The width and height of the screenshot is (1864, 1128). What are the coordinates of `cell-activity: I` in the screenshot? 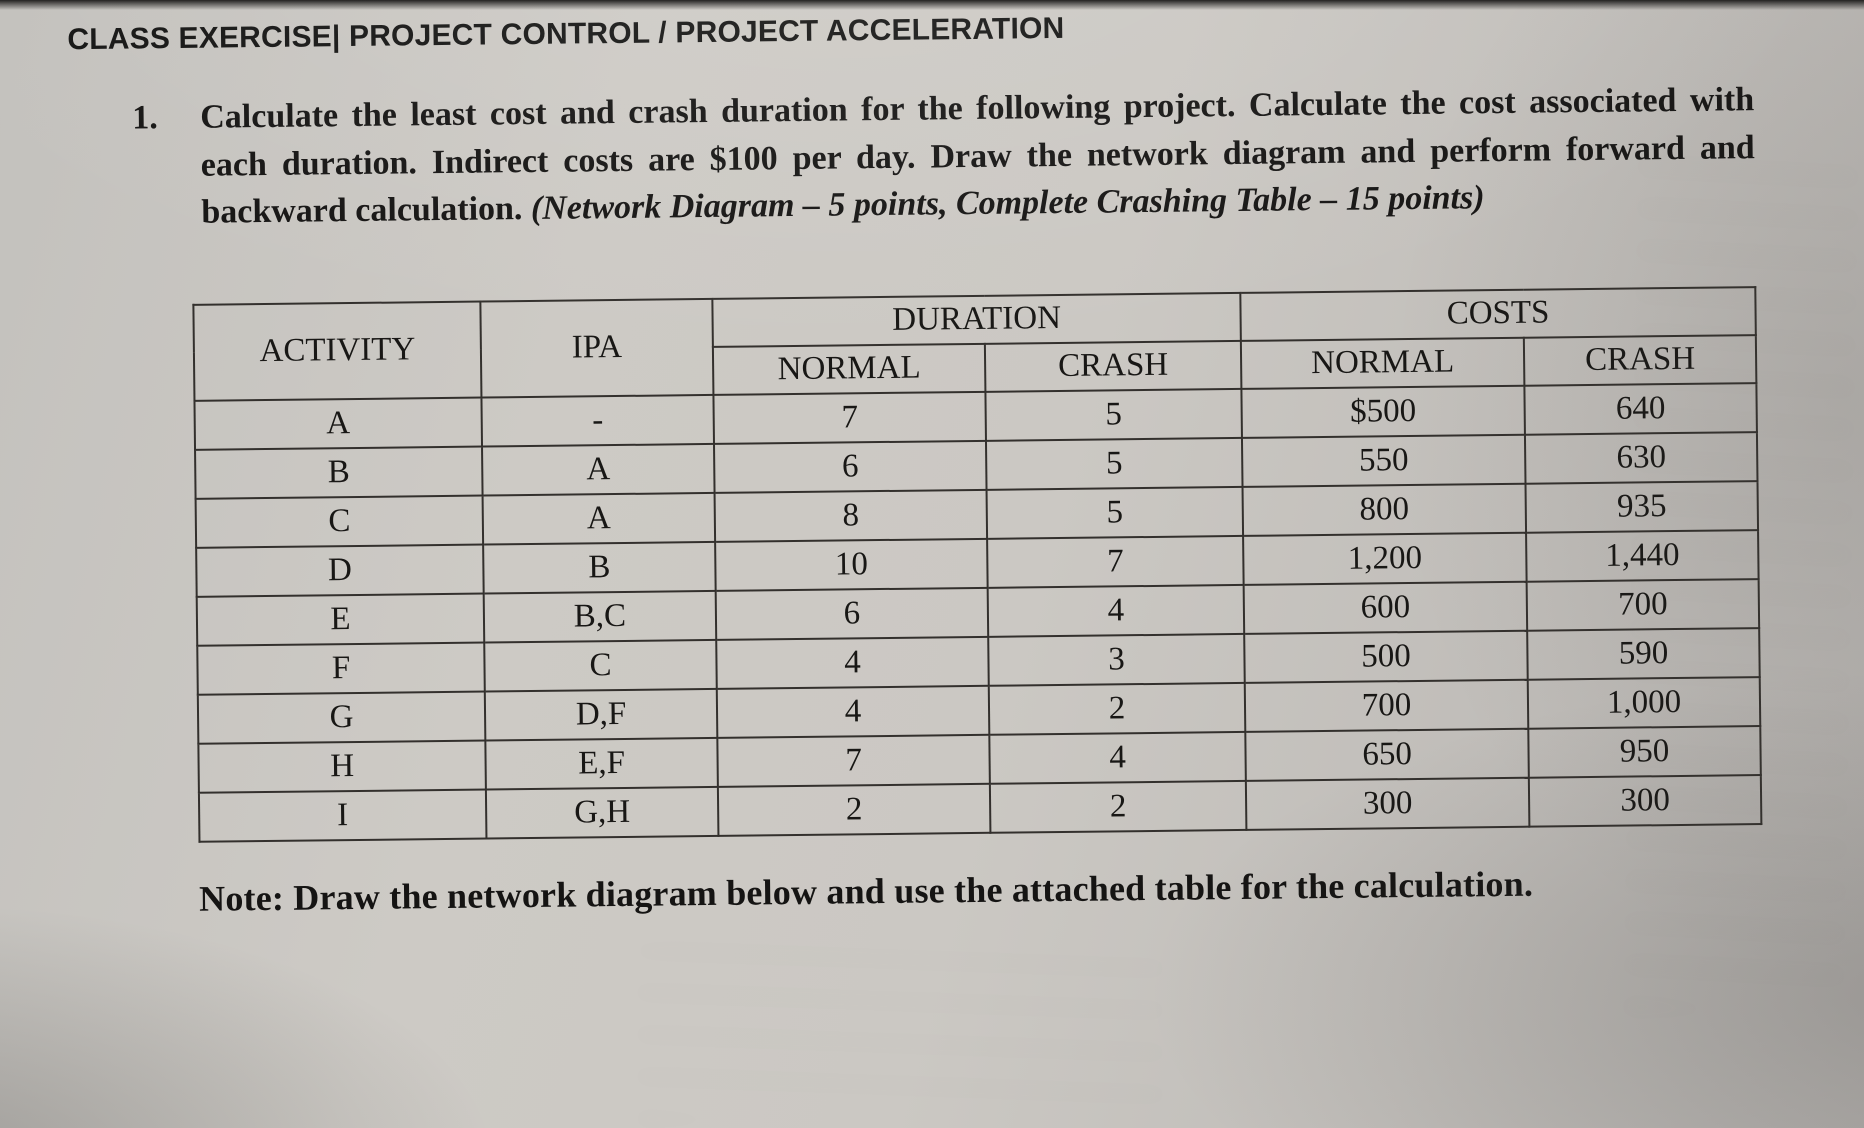 It's located at (342, 815).